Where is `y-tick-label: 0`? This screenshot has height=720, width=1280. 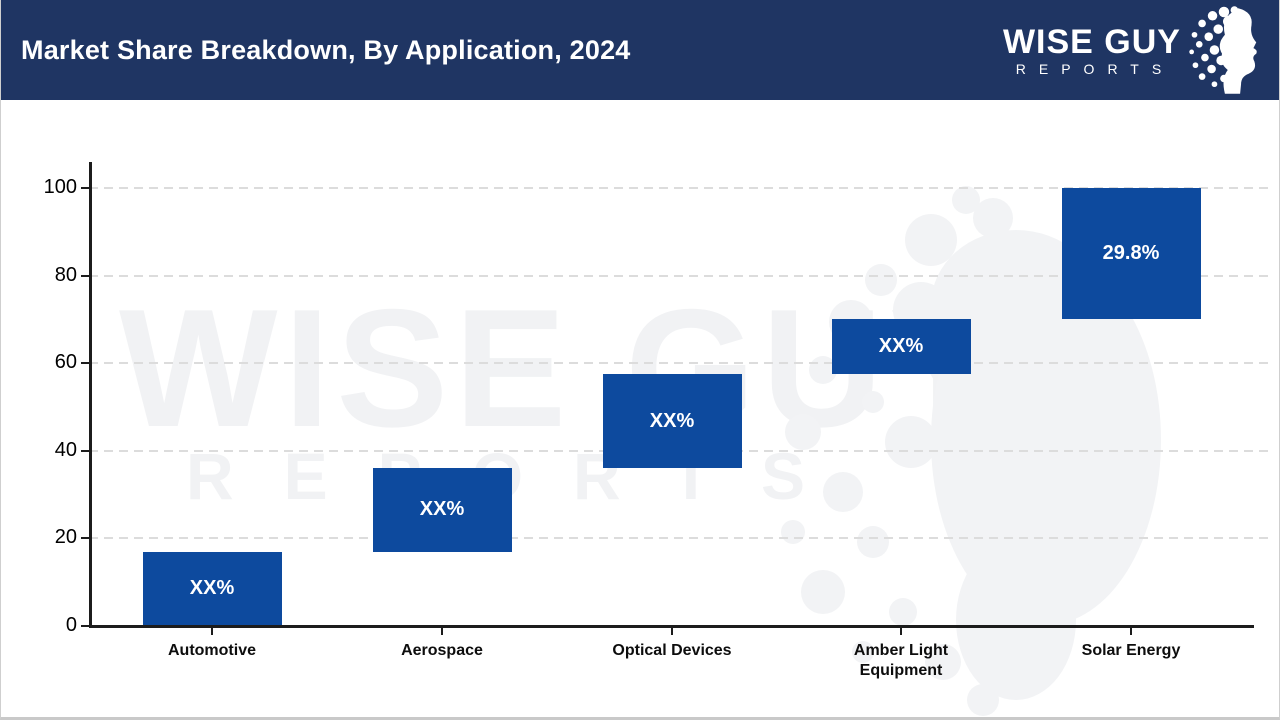 y-tick-label: 0 is located at coordinates (71, 625).